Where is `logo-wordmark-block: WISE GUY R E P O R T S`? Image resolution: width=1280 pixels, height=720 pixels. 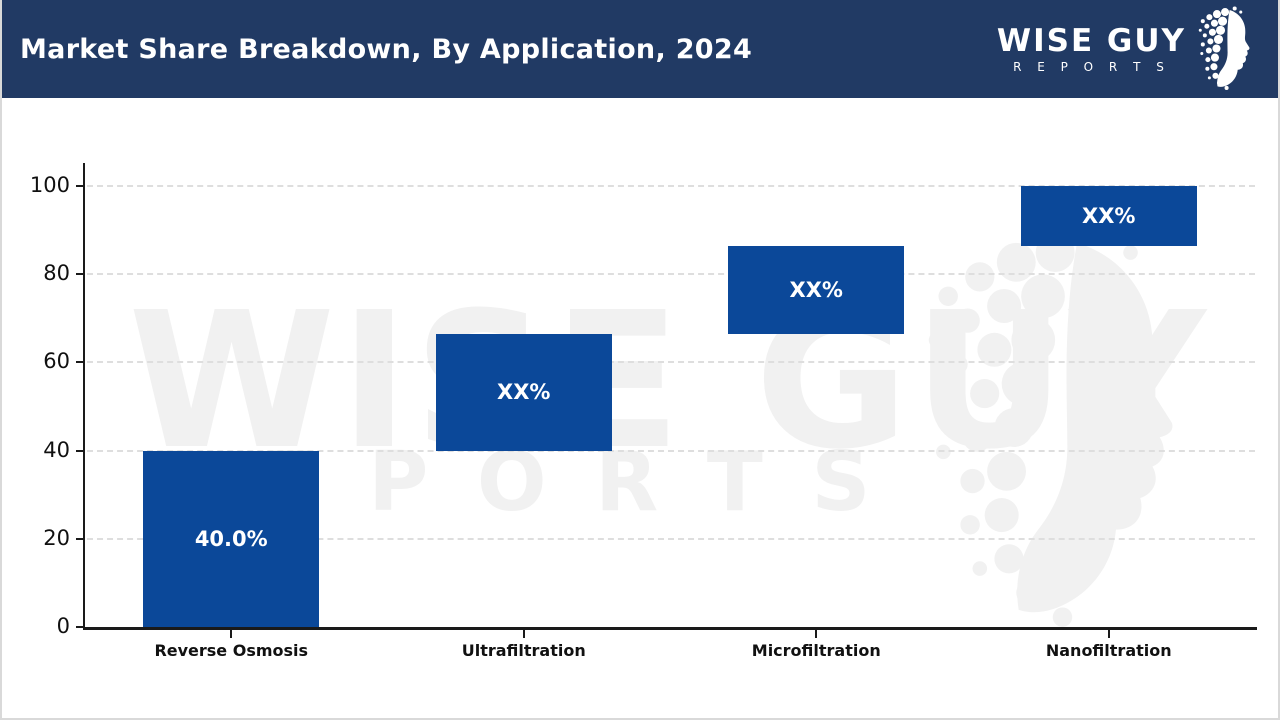
logo-wordmark-block: WISE GUY R E P O R T S is located at coordinates (1091, 48).